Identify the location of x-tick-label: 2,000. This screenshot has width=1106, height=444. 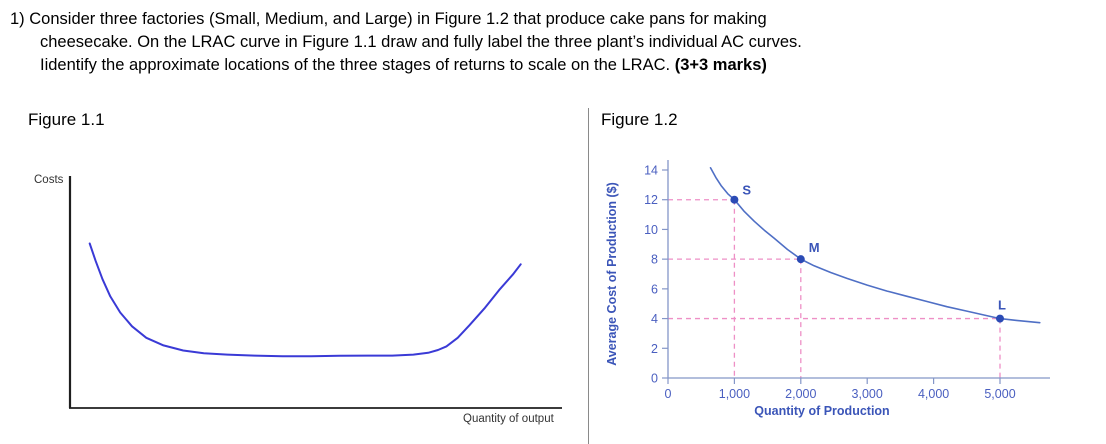
(800, 394).